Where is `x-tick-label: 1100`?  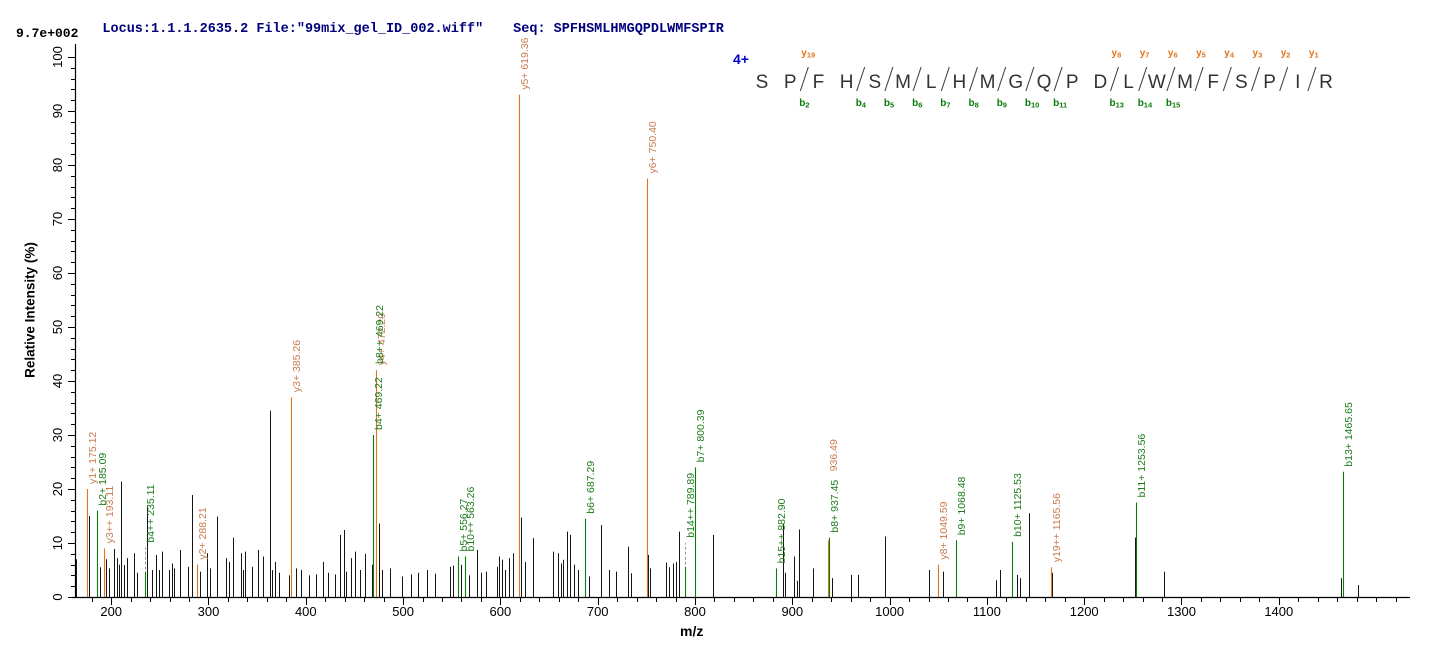
x-tick-label: 1100 is located at coordinates (987, 611).